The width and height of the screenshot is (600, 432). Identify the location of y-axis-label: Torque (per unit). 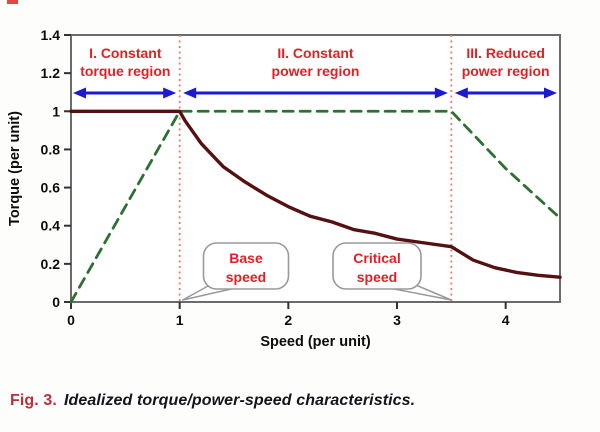
(15, 168).